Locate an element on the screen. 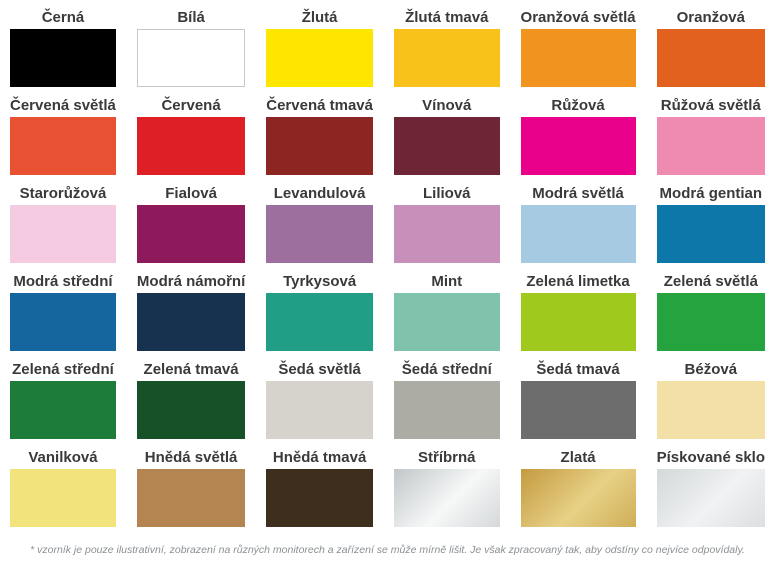 The image size is (775, 564). color-swatch-cell: Růžová is located at coordinates (578, 134).